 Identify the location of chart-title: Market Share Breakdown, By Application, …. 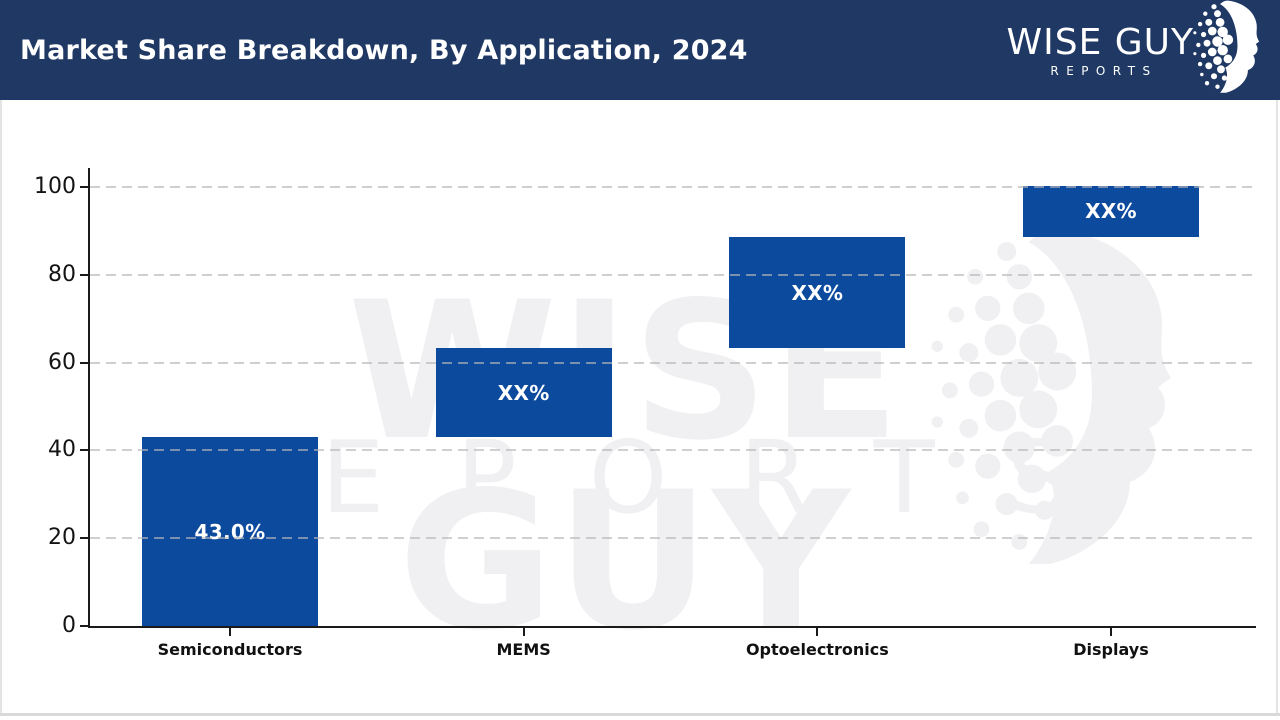
(384, 50).